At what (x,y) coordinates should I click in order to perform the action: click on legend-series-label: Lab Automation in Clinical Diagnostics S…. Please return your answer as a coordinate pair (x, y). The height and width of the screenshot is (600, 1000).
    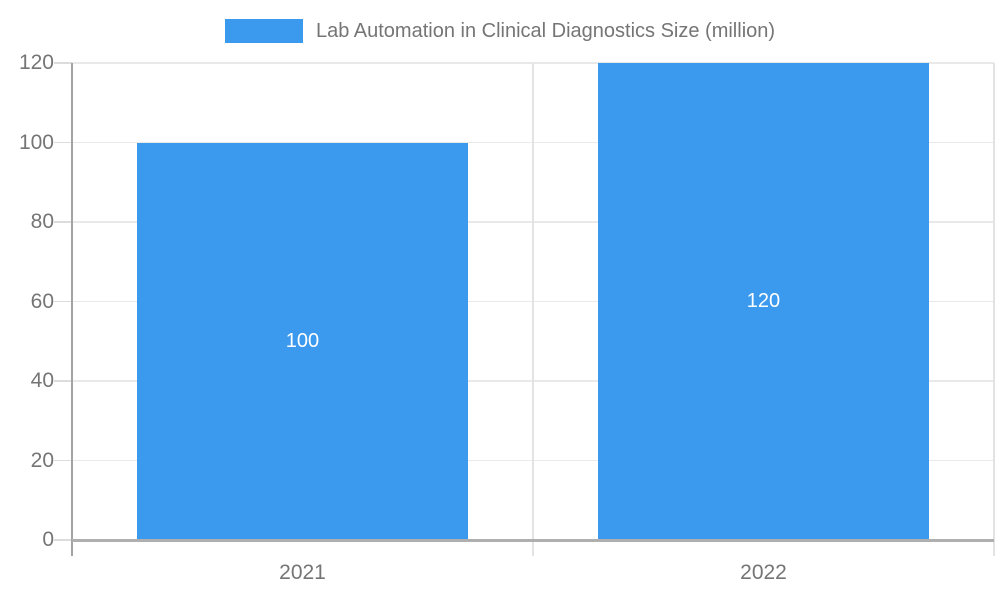
    Looking at the image, I should click on (545, 30).